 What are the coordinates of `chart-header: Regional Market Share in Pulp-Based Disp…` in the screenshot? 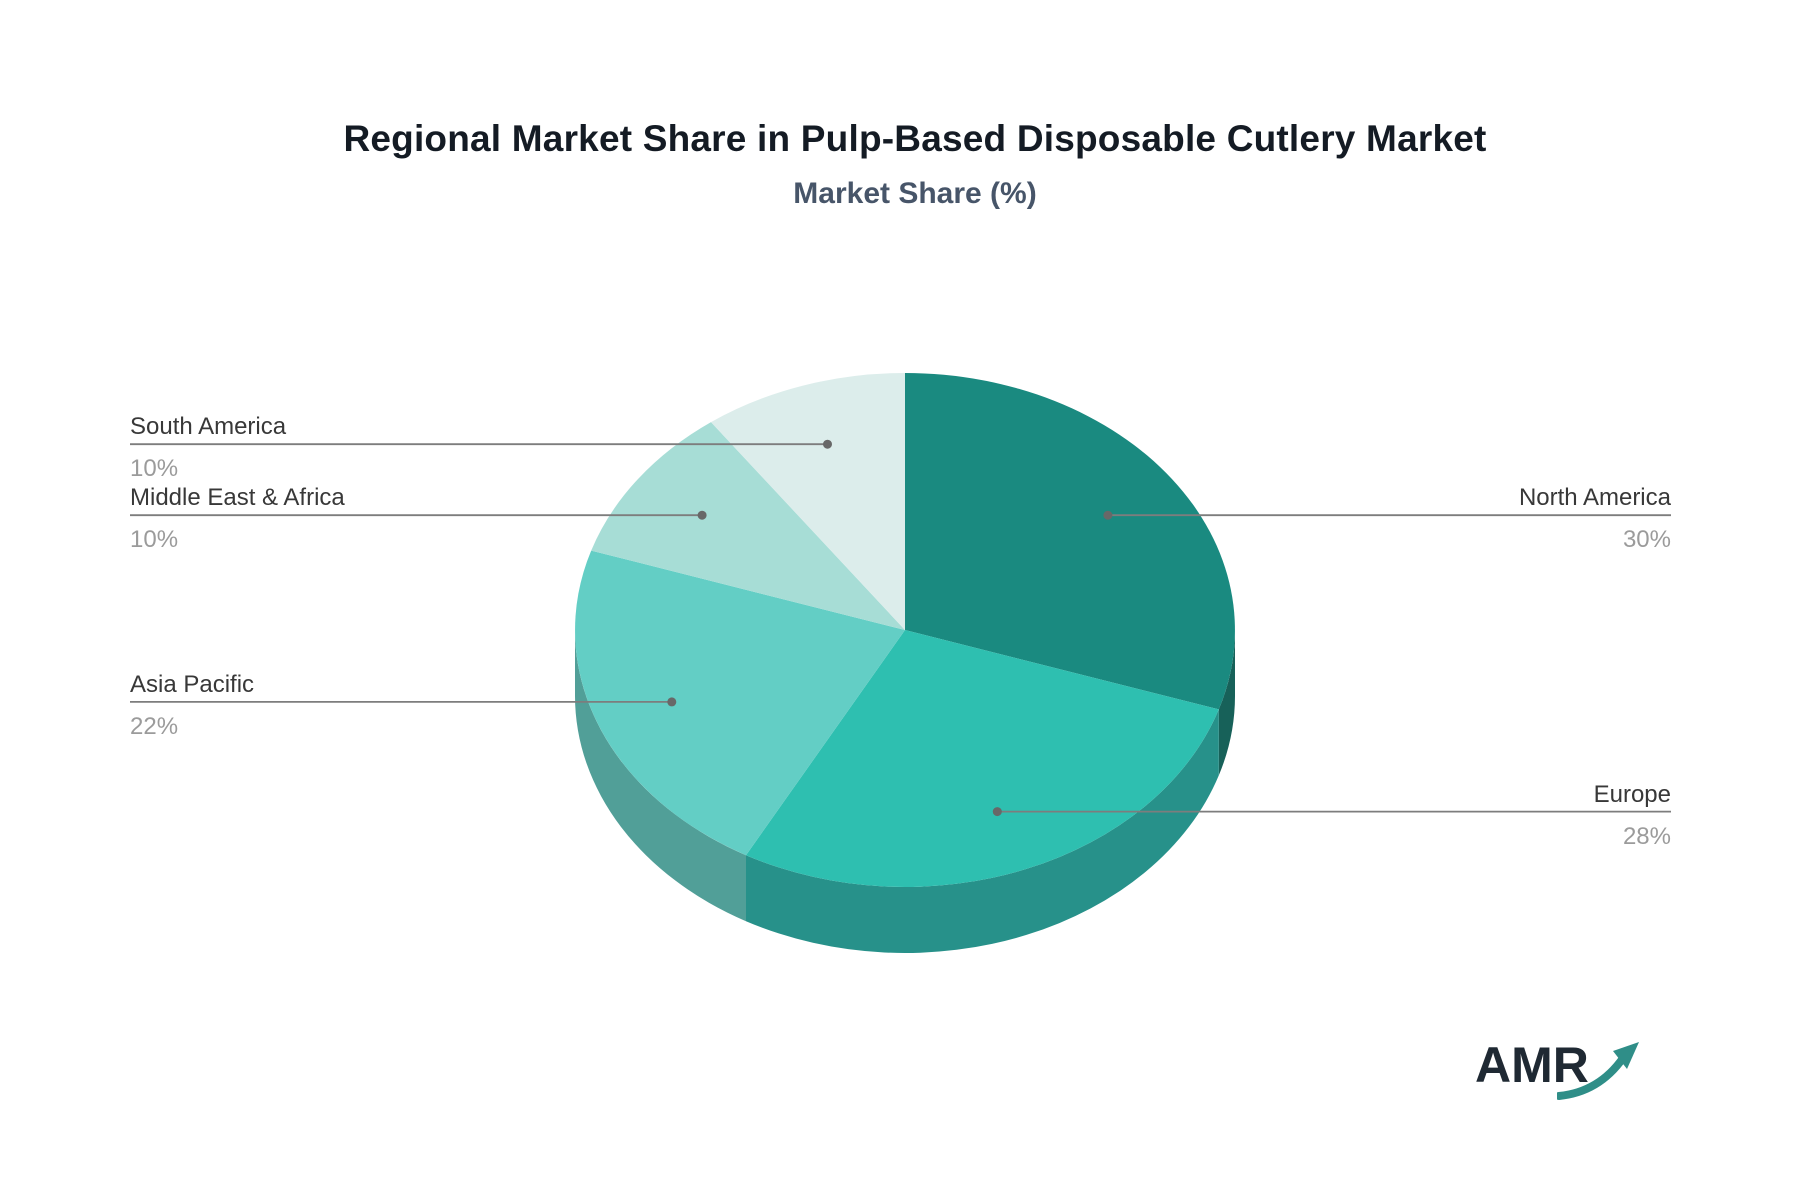 It's located at (915, 164).